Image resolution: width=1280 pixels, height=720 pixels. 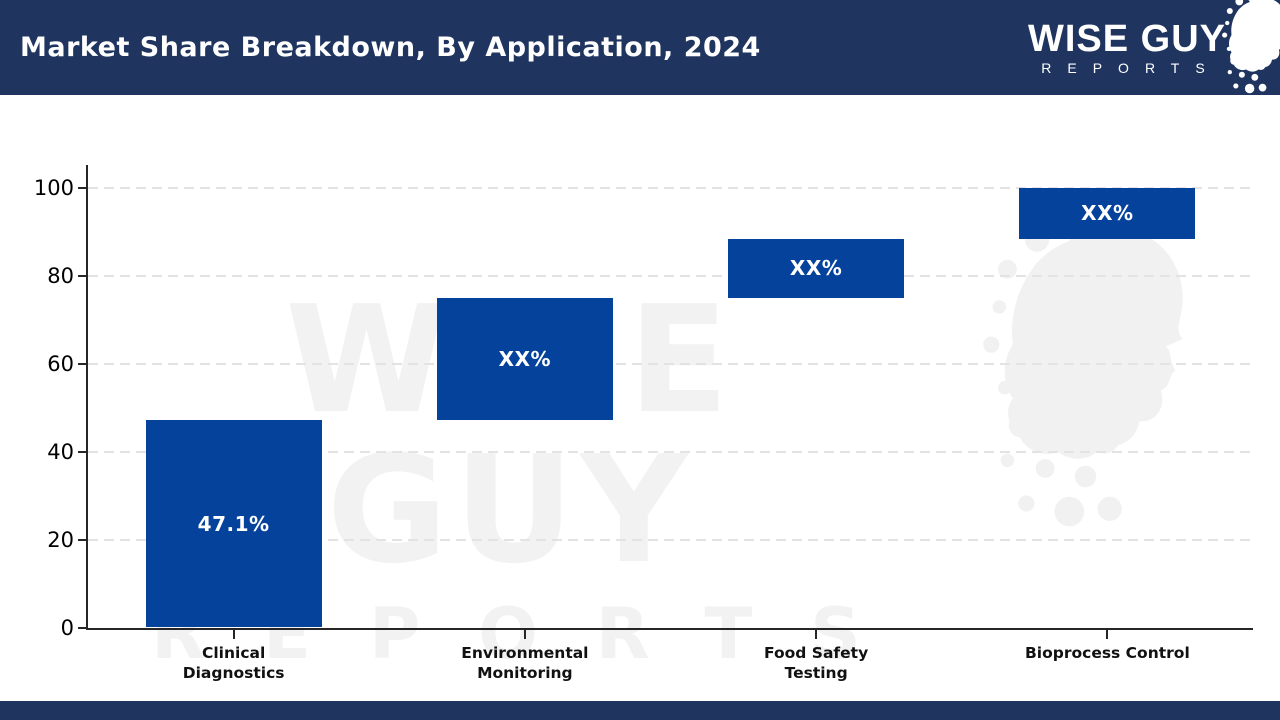 What do you see at coordinates (60, 275) in the screenshot?
I see `y-tick-label-80: 80` at bounding box center [60, 275].